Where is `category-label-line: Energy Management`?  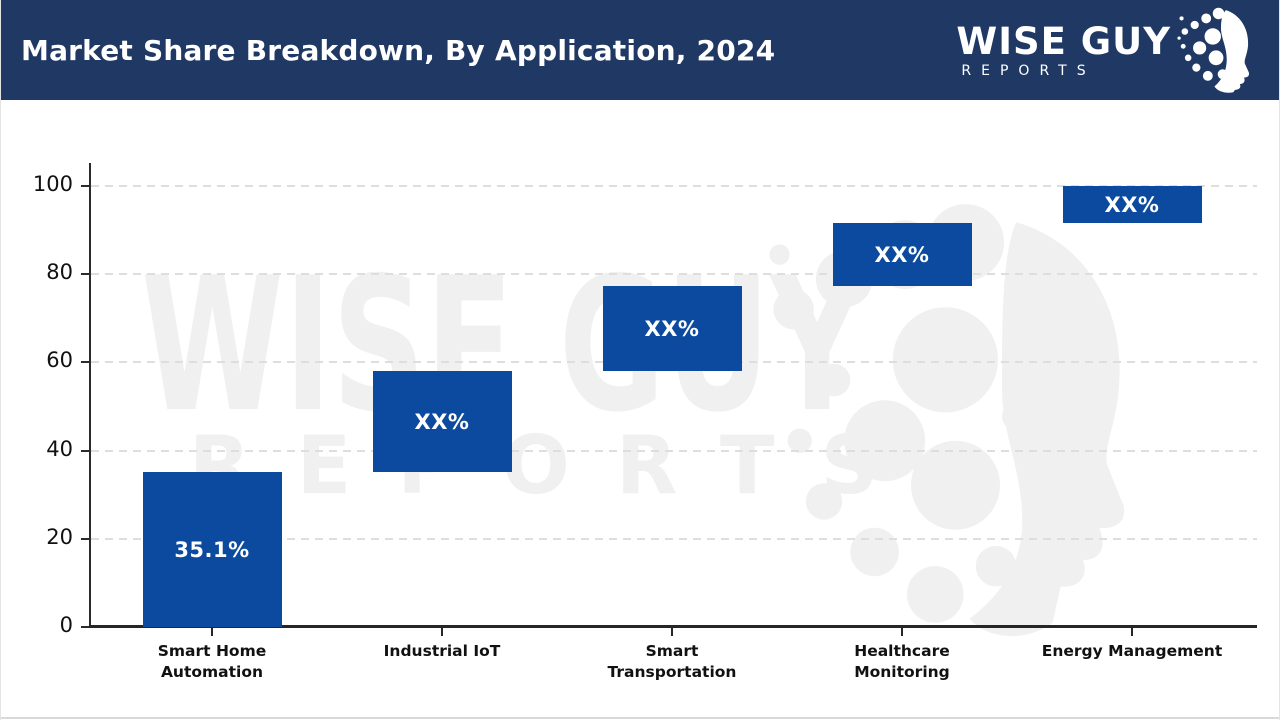
category-label-line: Energy Management is located at coordinates (1132, 651).